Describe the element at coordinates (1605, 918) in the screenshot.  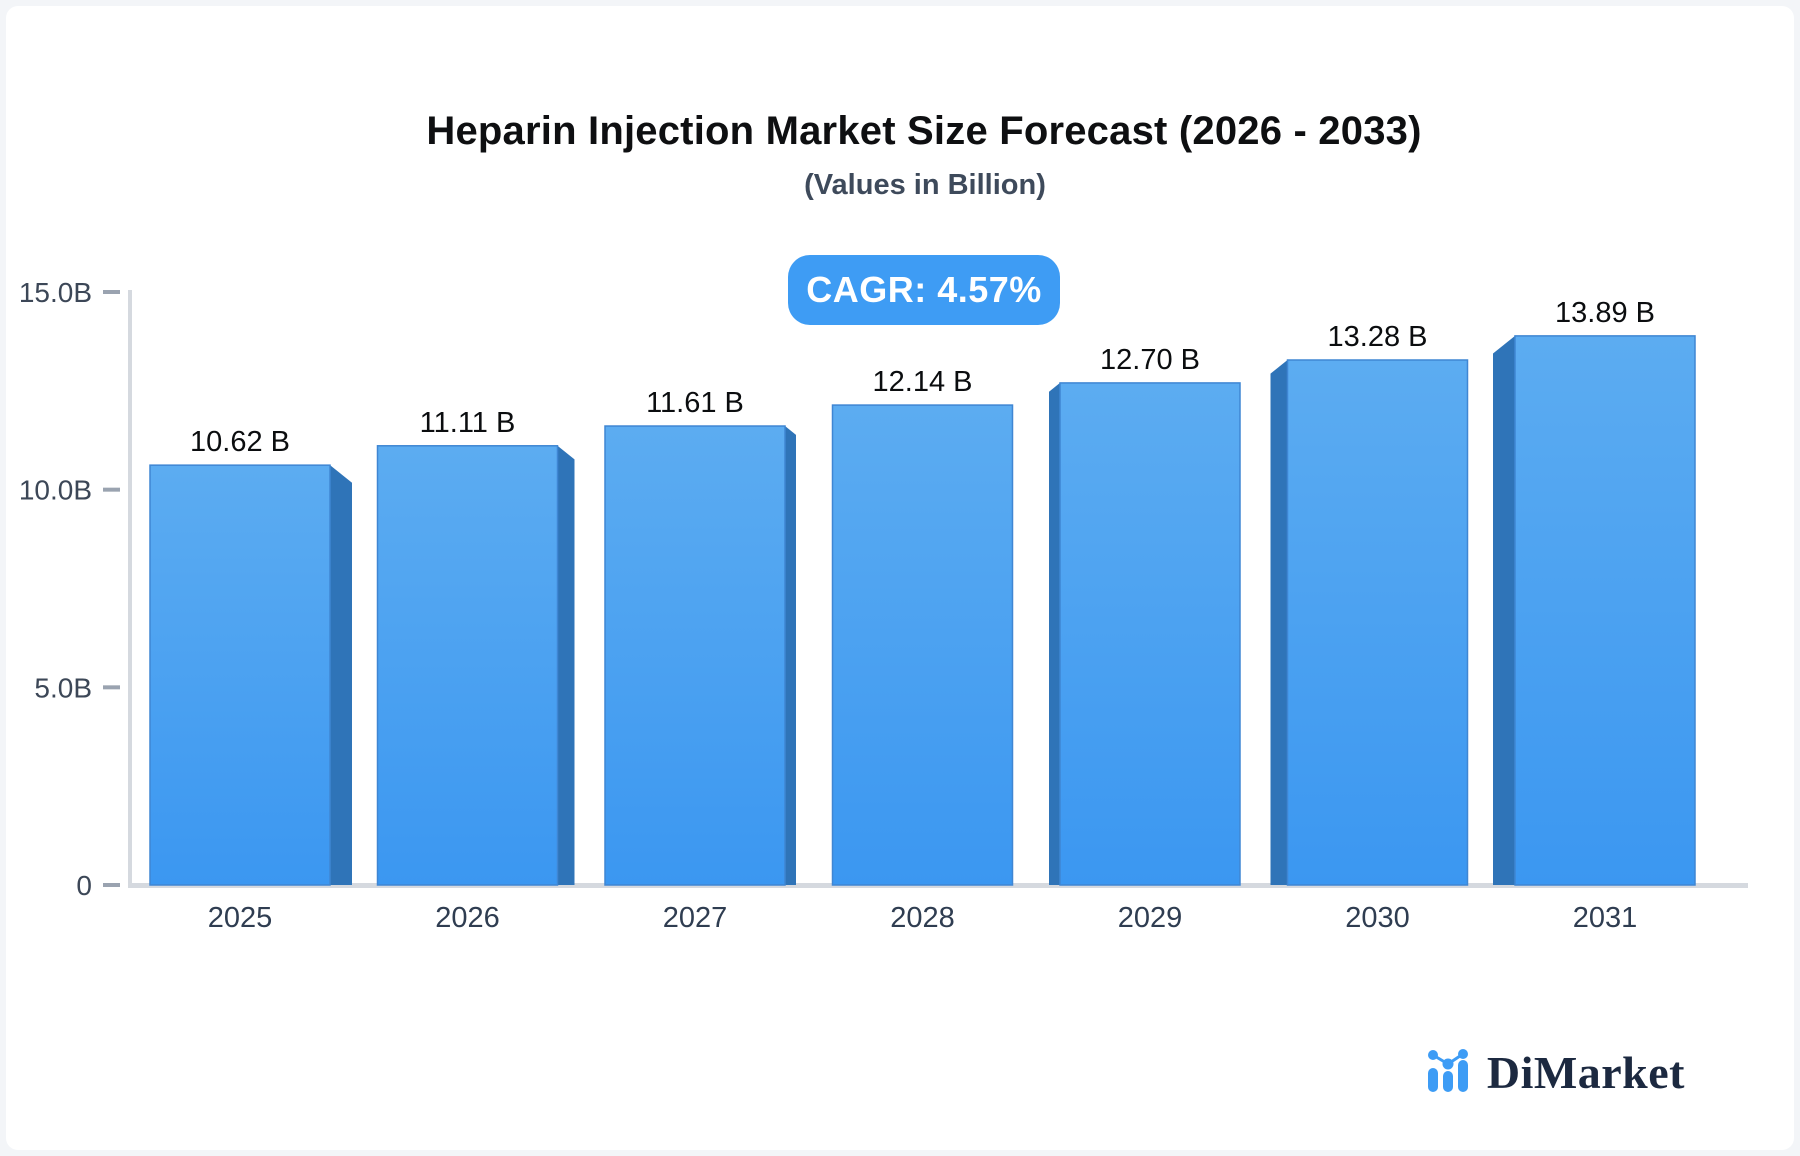
I see `x-axis-label: 2031` at that location.